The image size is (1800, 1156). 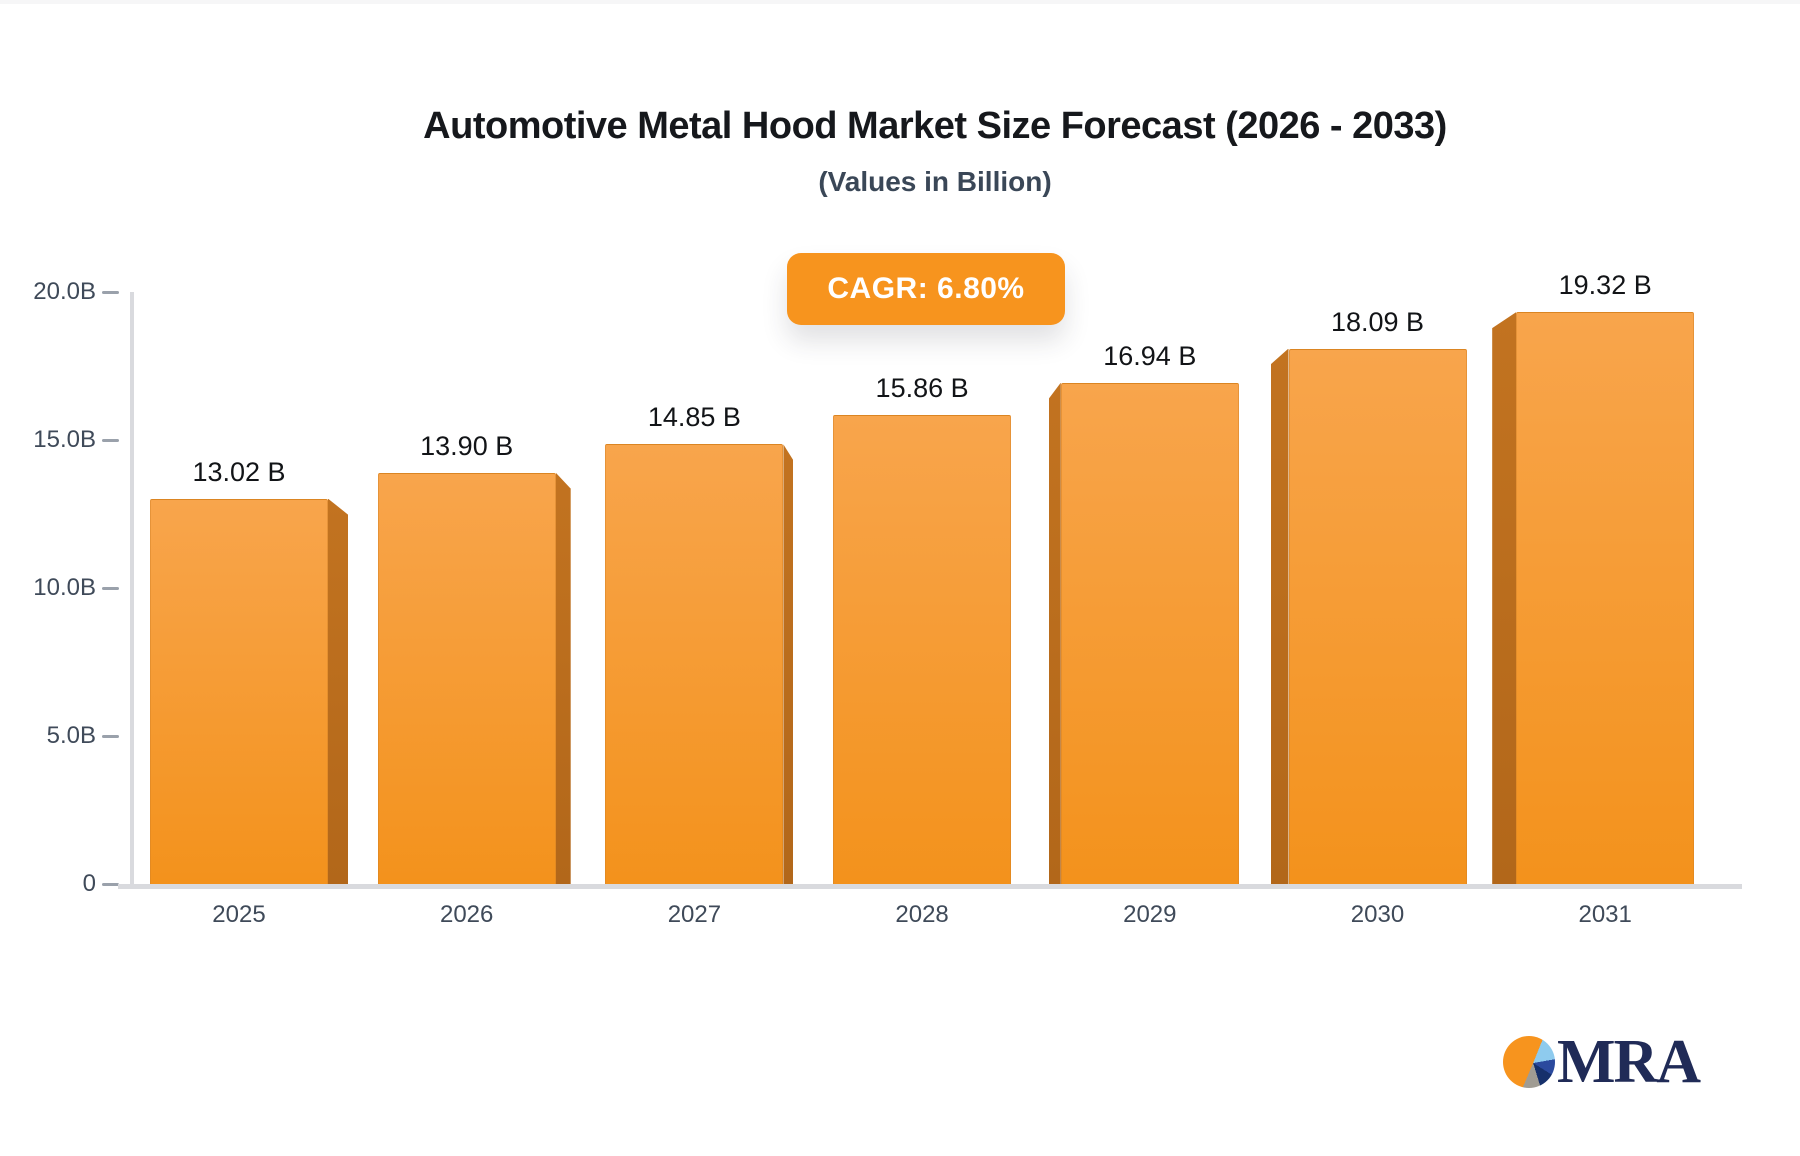 What do you see at coordinates (922, 387) in the screenshot?
I see `bar-value-label: 15.86 B` at bounding box center [922, 387].